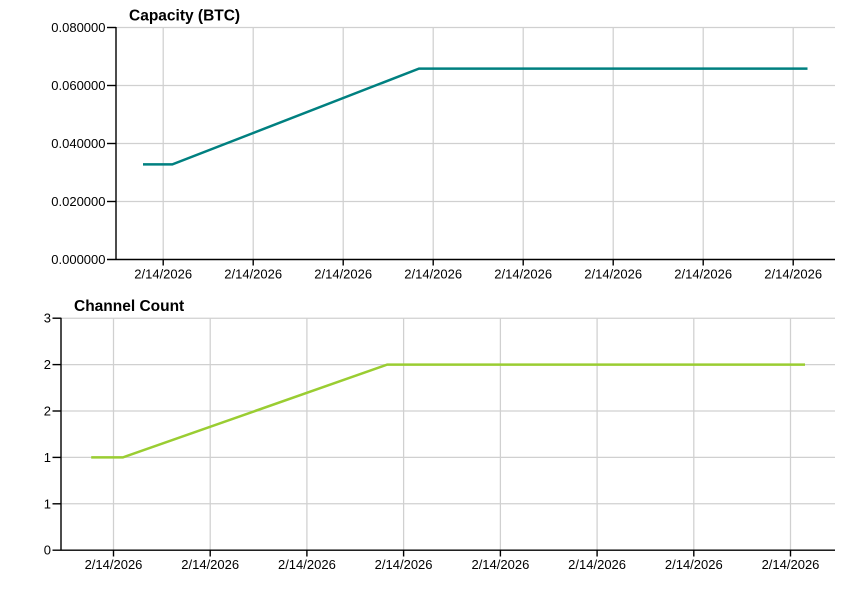 Image resolution: width=860 pixels, height=600 pixels. I want to click on svg-text: 0, so click(47, 550).